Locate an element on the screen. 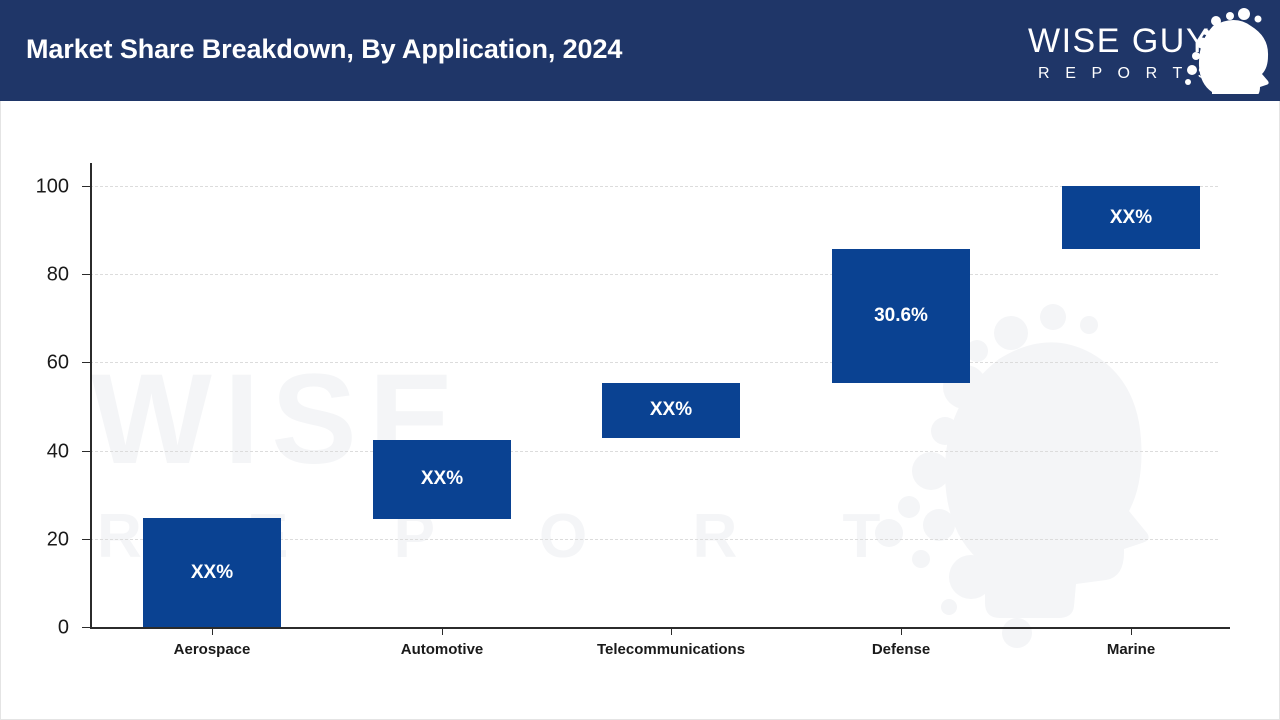 The image size is (1280, 720). bar-label-aerospace: XX% is located at coordinates (212, 572).